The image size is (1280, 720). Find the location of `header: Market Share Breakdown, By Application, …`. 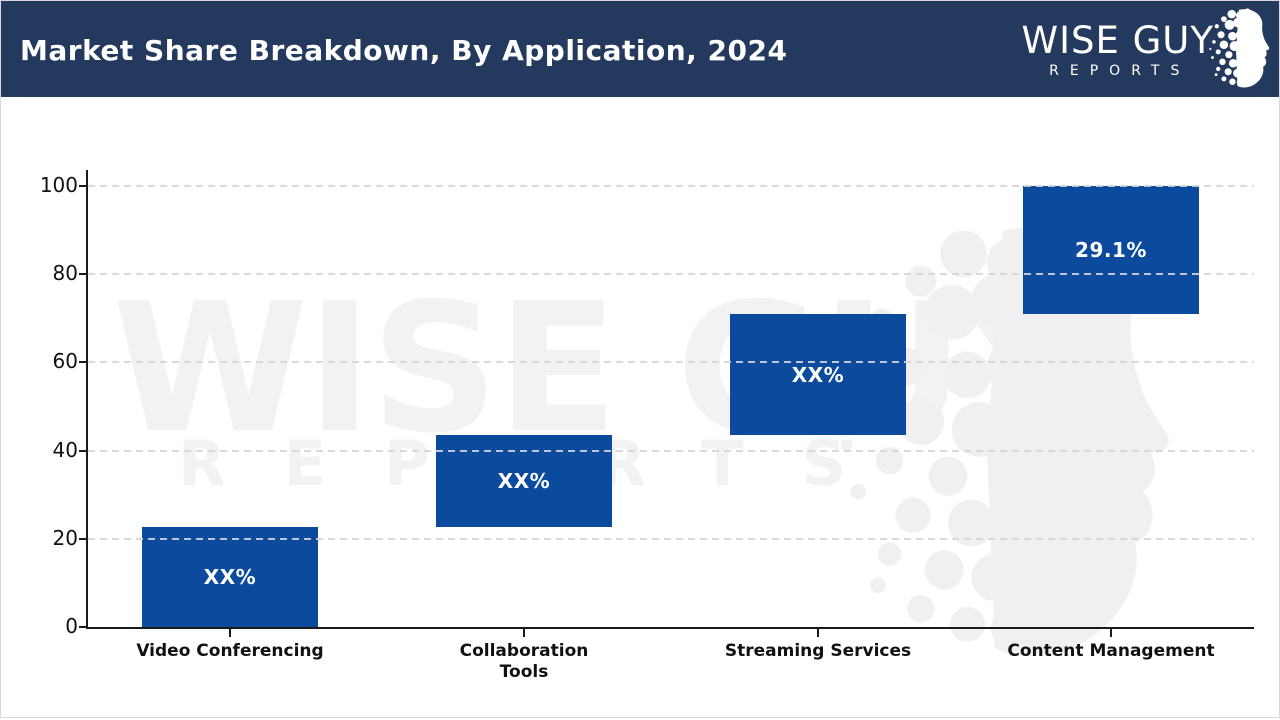

header: Market Share Breakdown, By Application, … is located at coordinates (640, 48).